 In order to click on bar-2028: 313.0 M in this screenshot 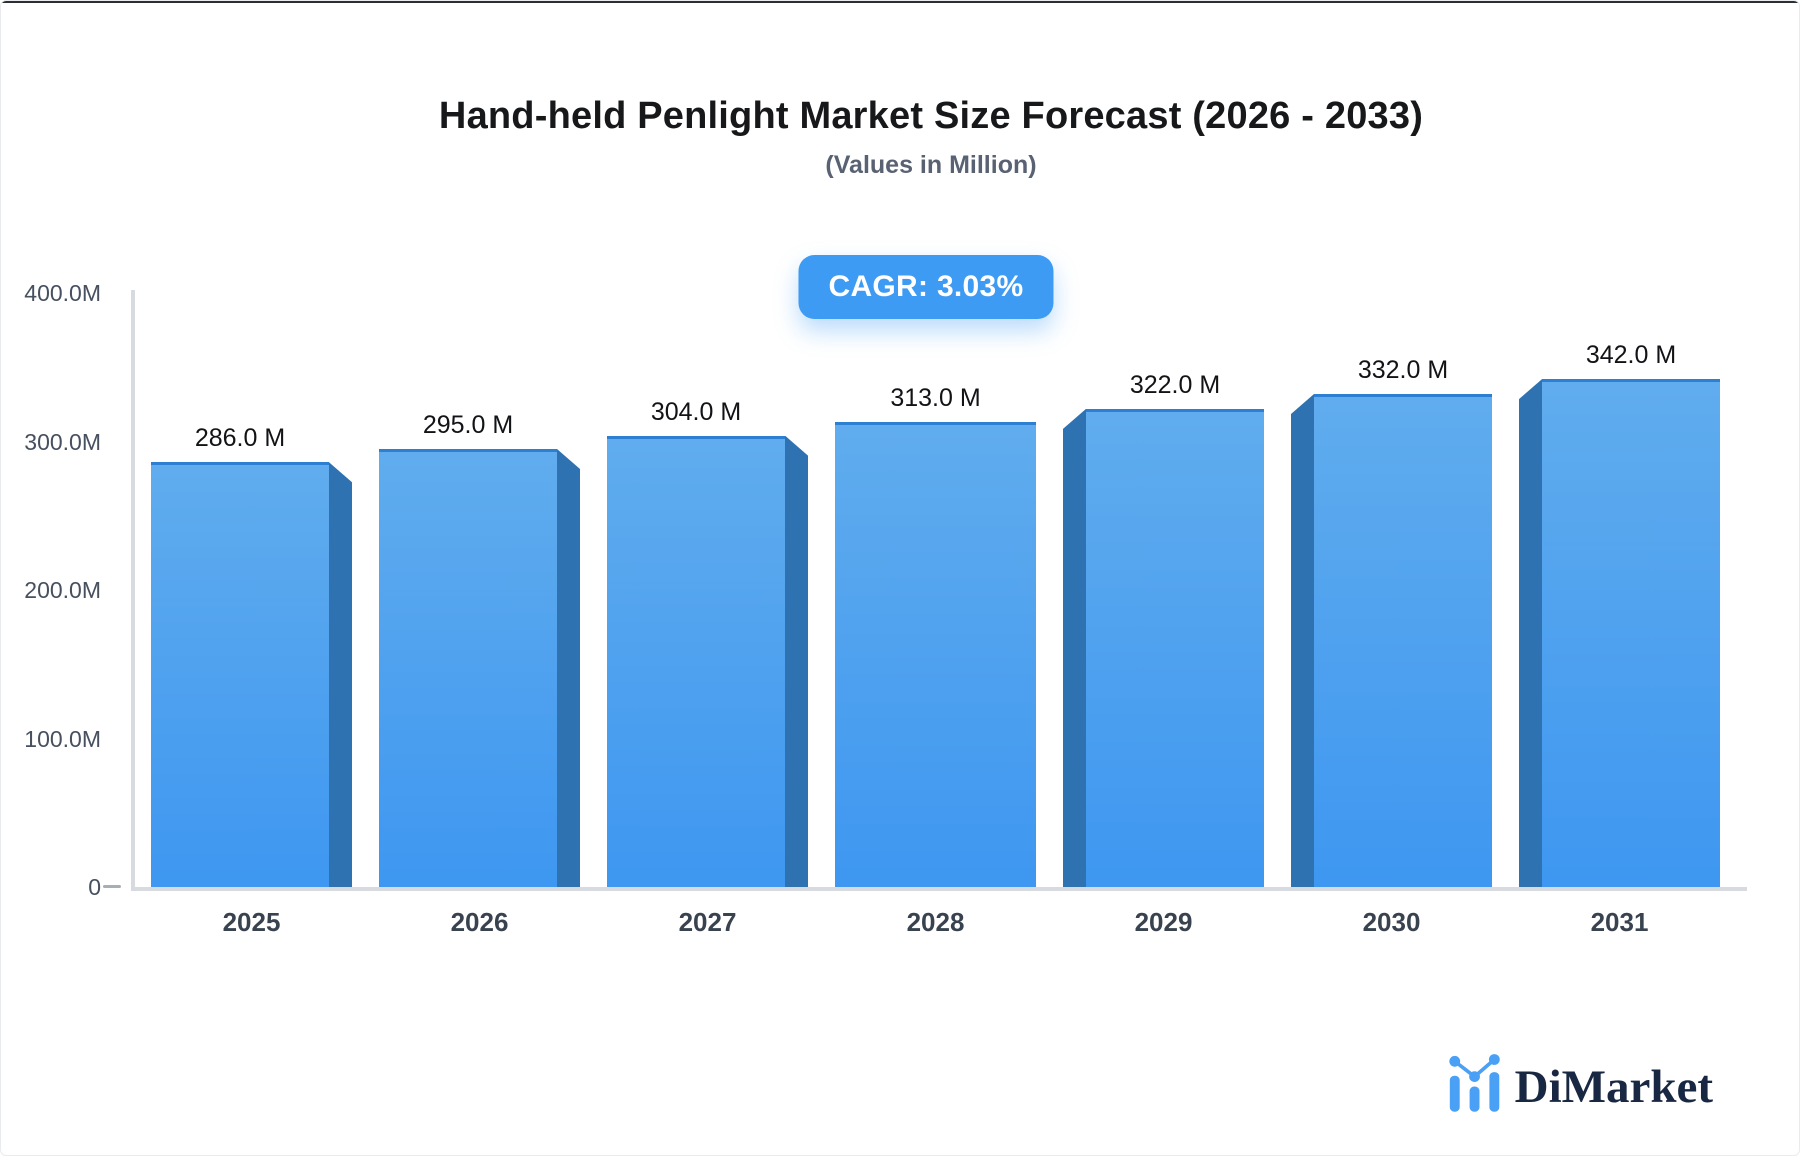, I will do `click(935, 635)`.